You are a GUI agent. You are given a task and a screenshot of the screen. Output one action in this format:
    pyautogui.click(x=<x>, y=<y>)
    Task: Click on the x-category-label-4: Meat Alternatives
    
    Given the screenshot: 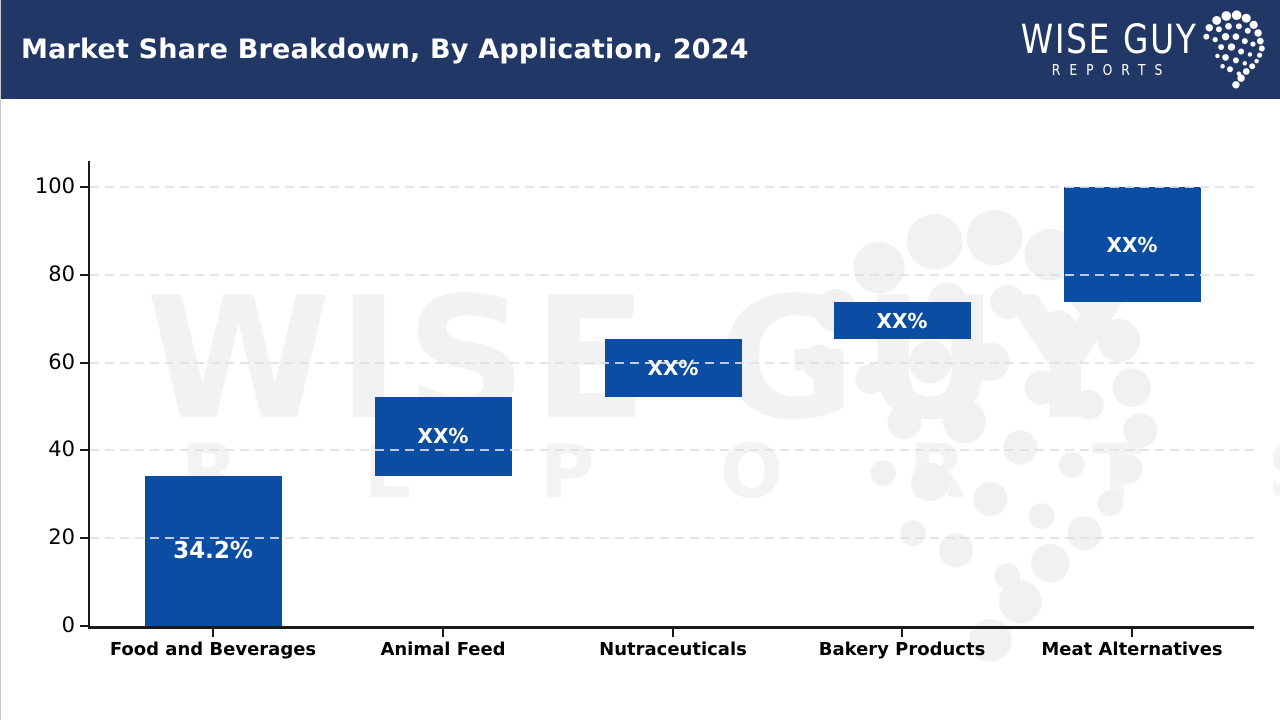 What is the action you would take?
    pyautogui.click(x=1132, y=649)
    